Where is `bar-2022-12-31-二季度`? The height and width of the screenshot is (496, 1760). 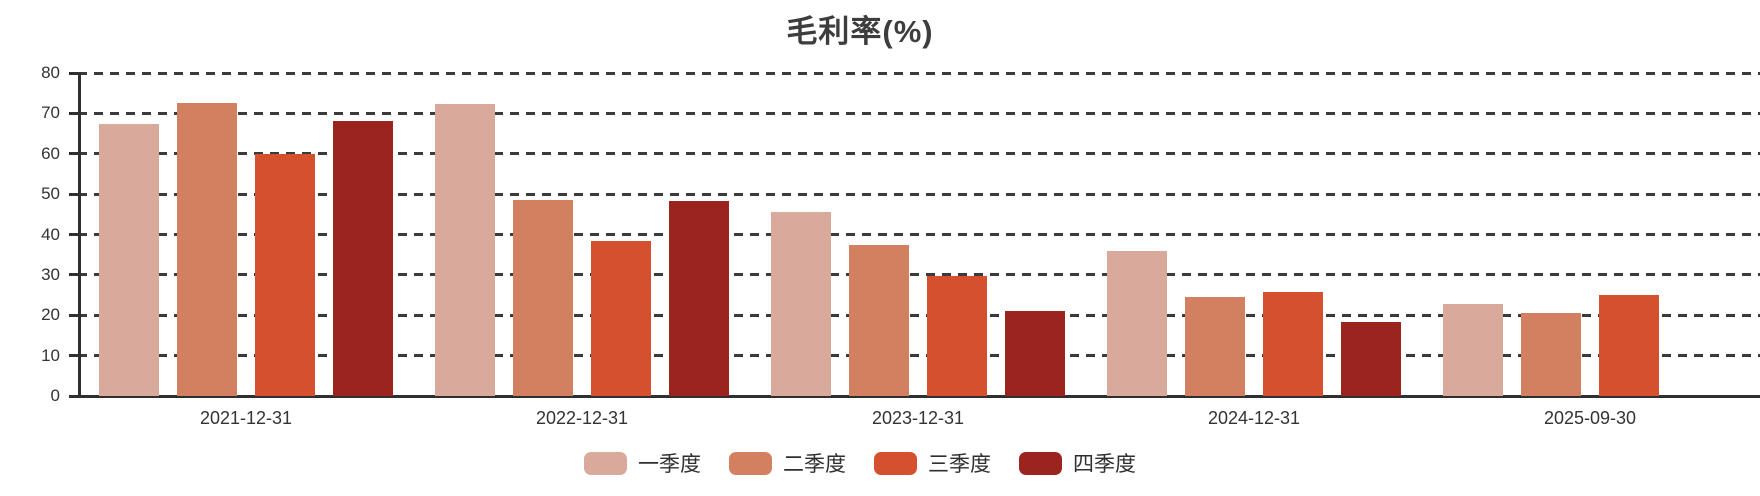
bar-2022-12-31-二季度 is located at coordinates (543, 297).